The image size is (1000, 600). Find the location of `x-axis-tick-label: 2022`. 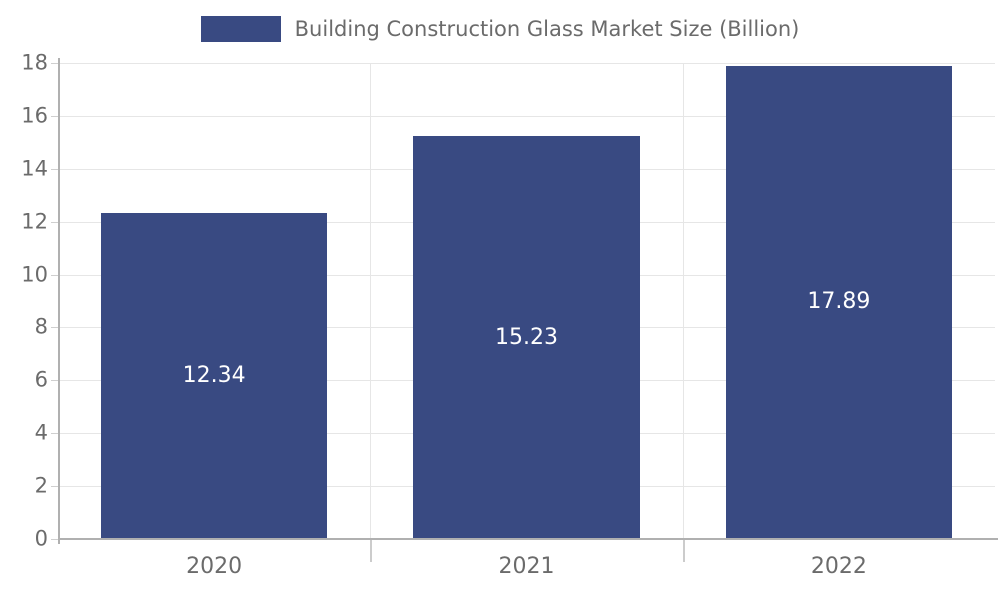

x-axis-tick-label: 2022 is located at coordinates (838, 566).